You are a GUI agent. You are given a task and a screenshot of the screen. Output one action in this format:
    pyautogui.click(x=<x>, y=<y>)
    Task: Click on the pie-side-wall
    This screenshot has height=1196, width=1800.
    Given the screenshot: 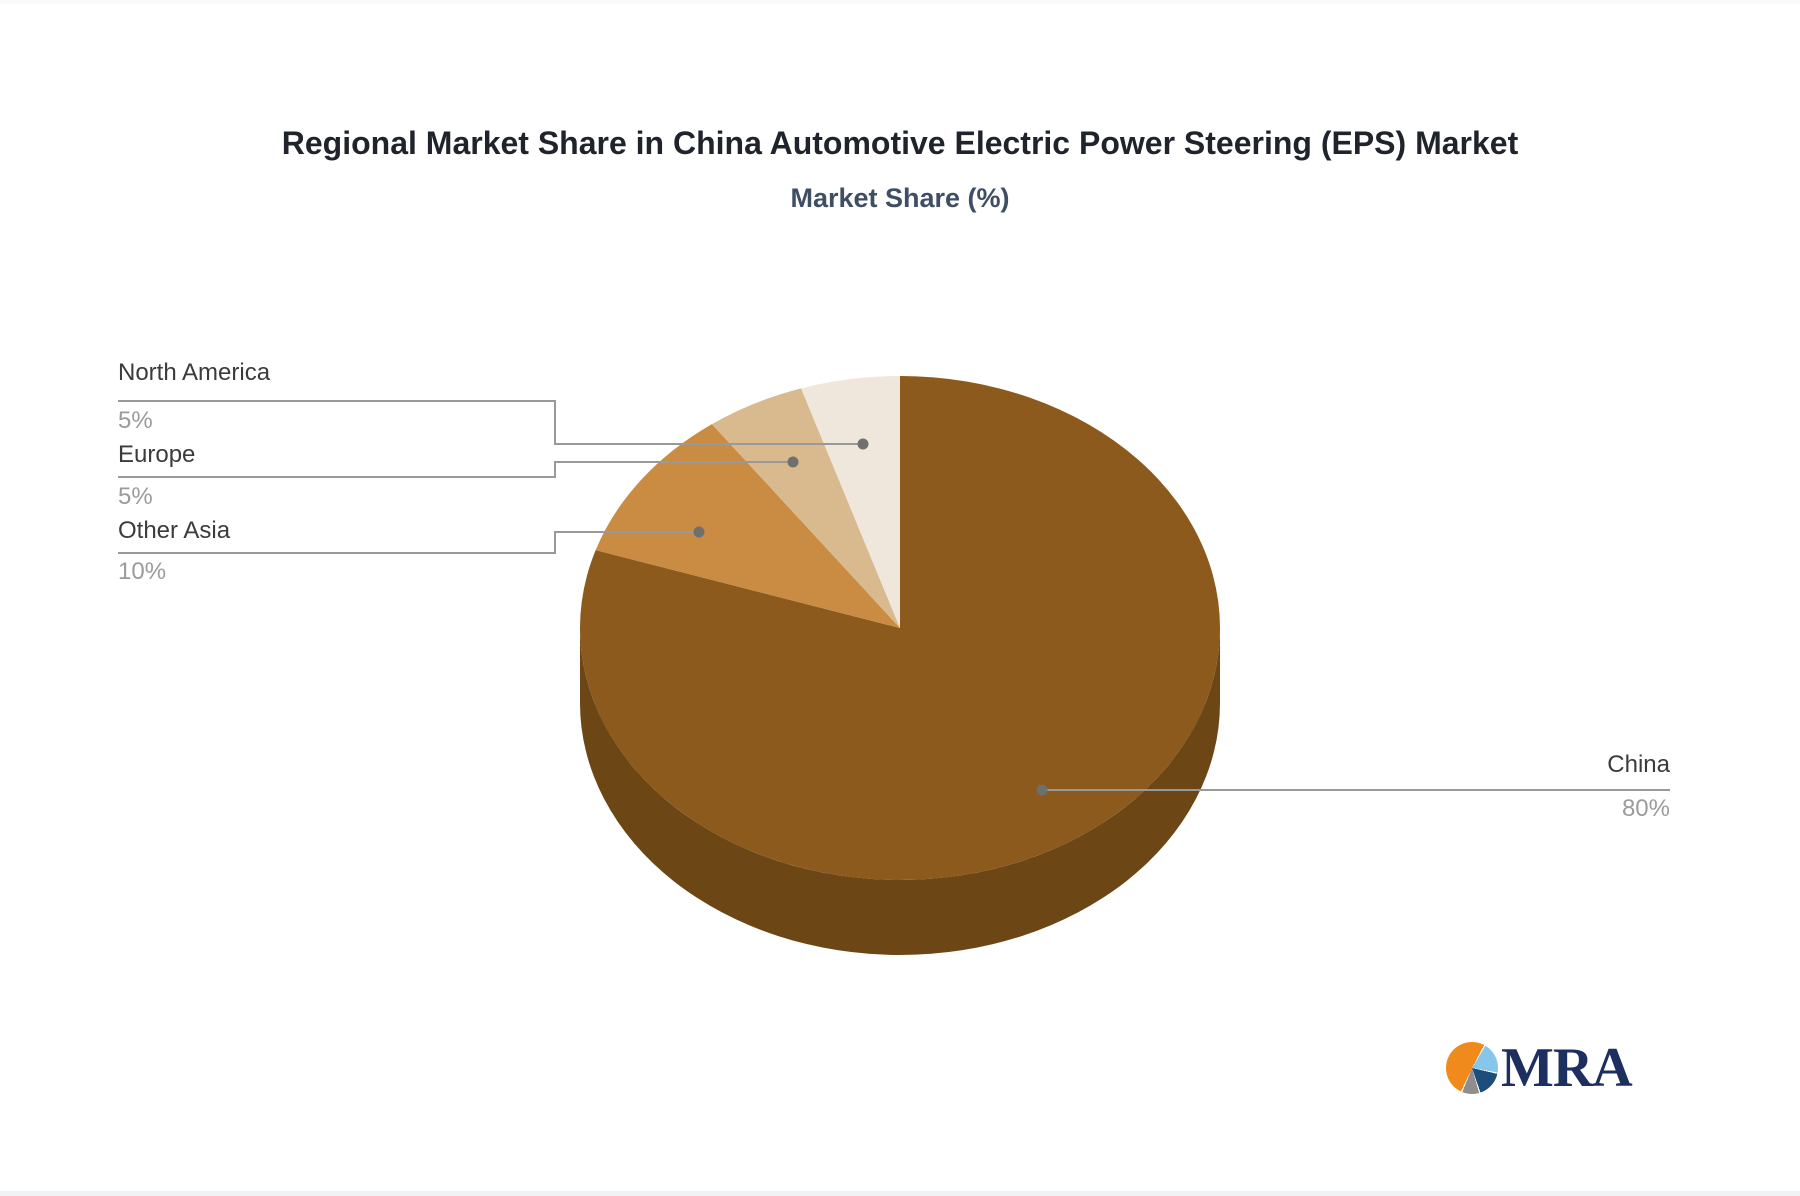 What is the action you would take?
    pyautogui.click(x=900, y=791)
    